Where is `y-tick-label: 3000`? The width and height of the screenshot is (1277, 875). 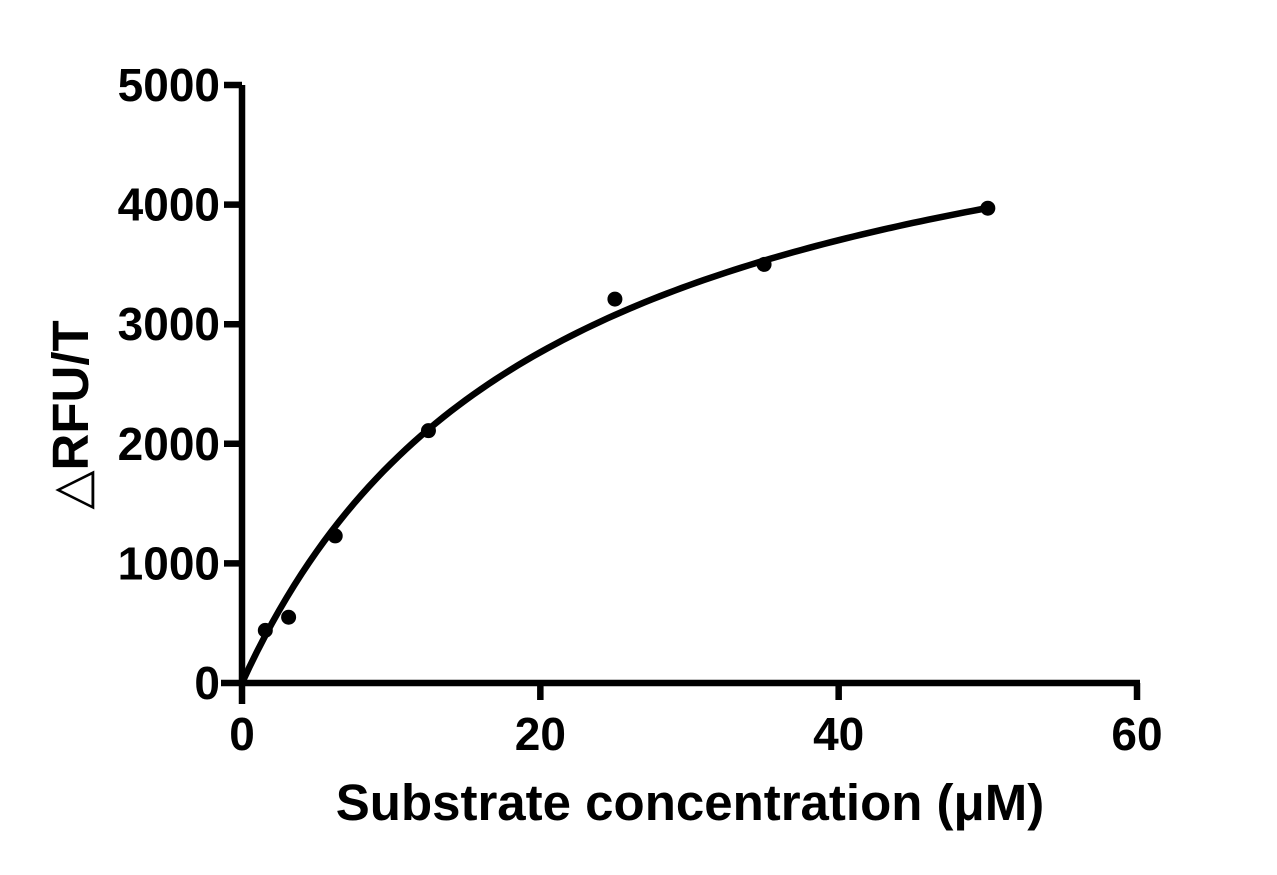
y-tick-label: 3000 is located at coordinates (169, 324).